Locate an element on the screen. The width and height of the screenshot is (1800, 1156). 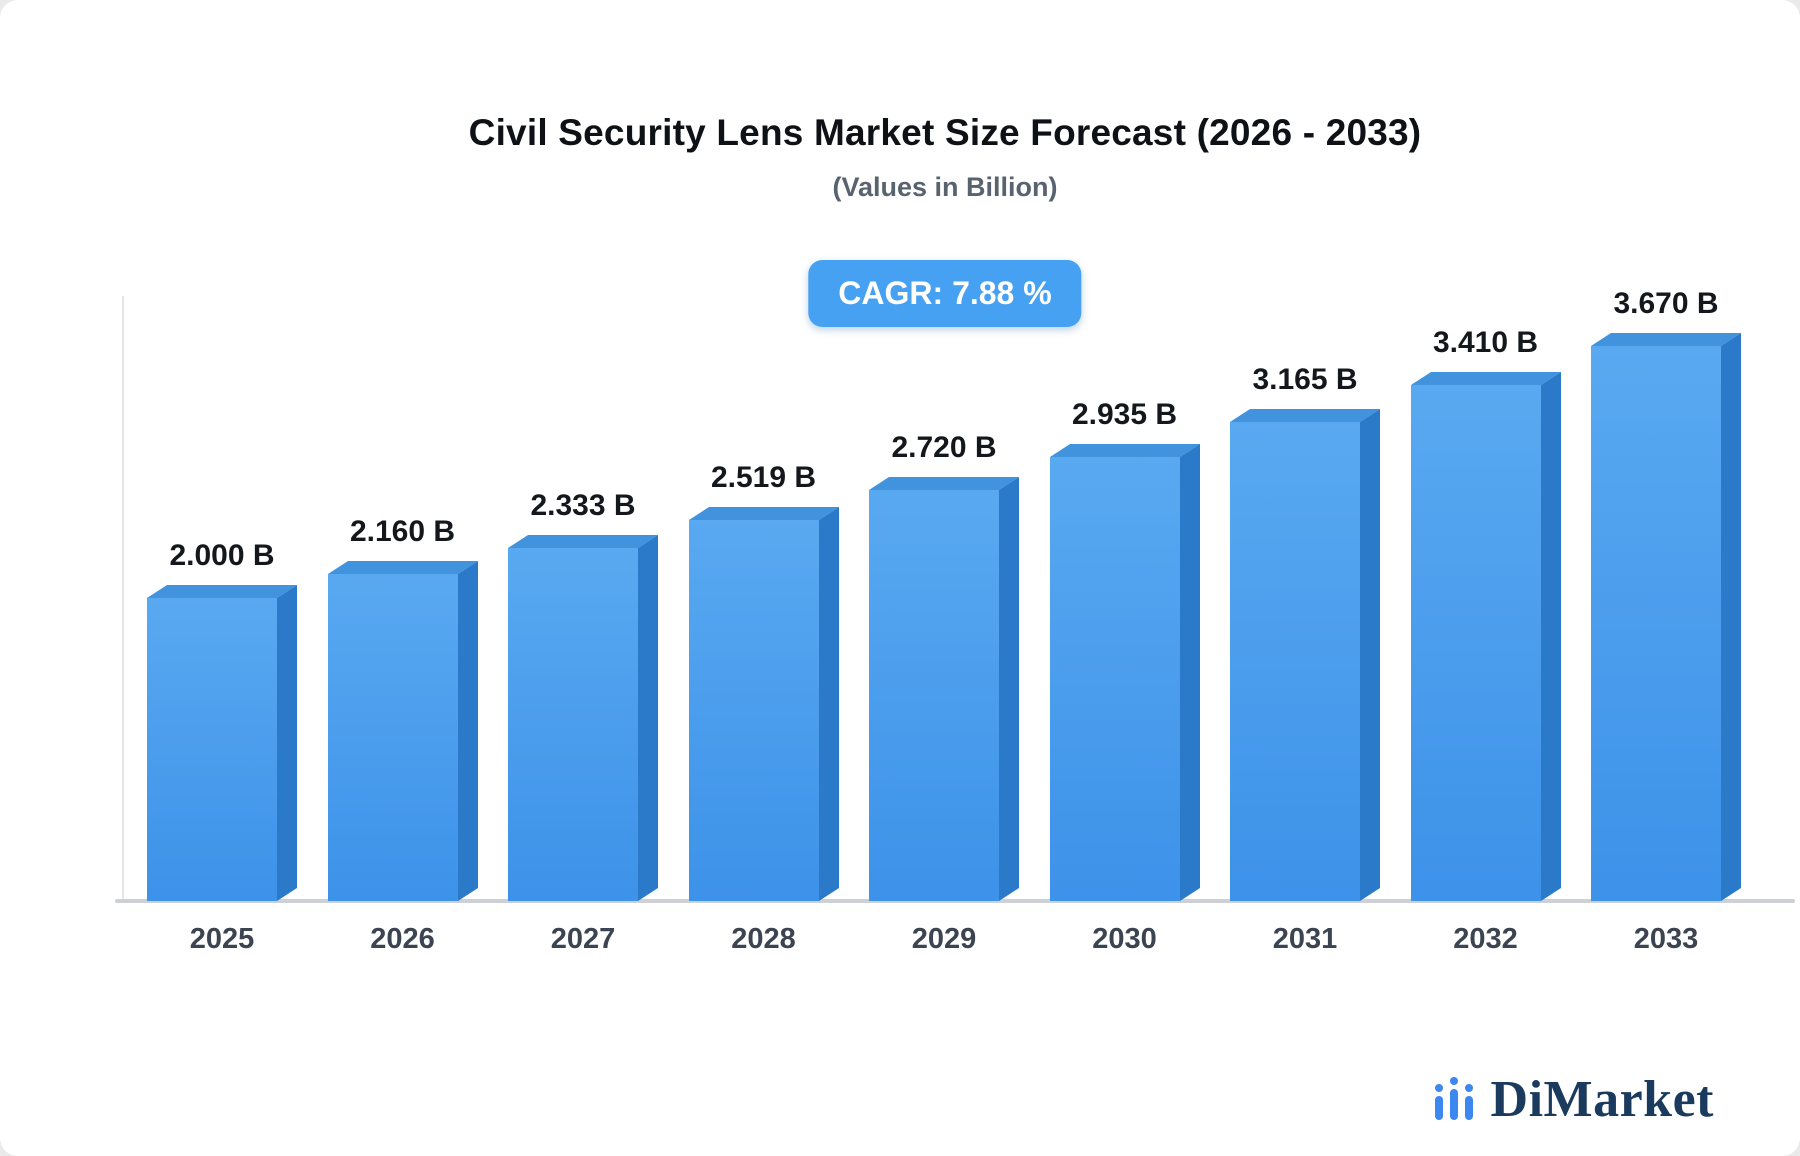
bar-value-label: 2.935 B is located at coordinates (1124, 414).